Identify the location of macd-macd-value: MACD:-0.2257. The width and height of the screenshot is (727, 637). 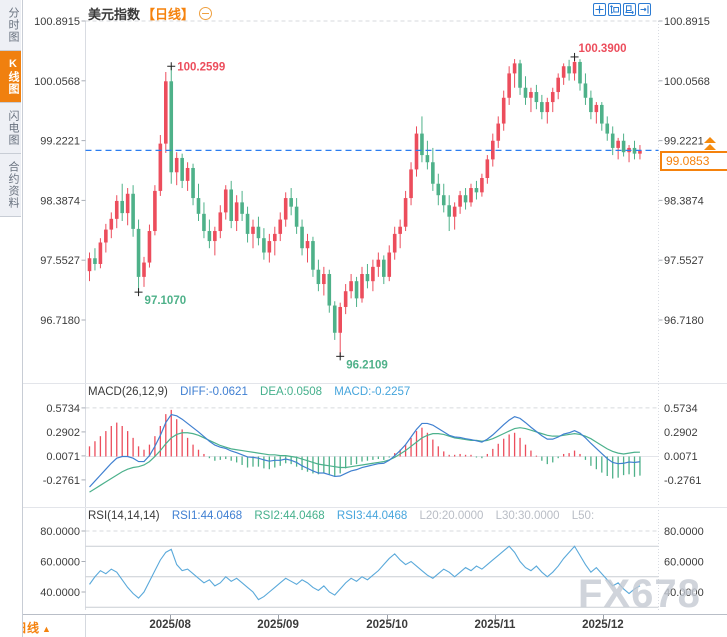
(372, 392).